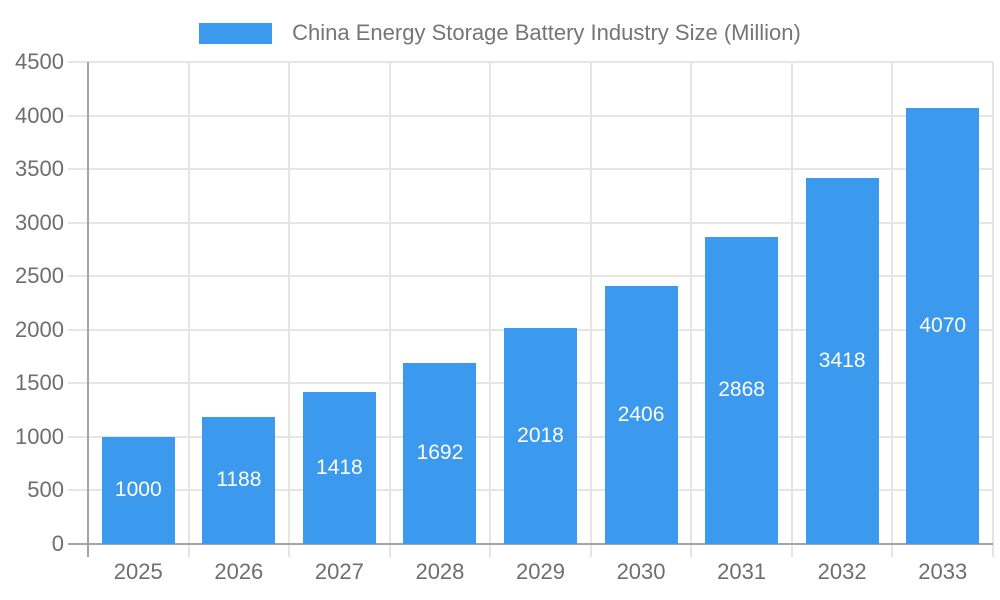  I want to click on bar-value-label: 2018, so click(540, 435).